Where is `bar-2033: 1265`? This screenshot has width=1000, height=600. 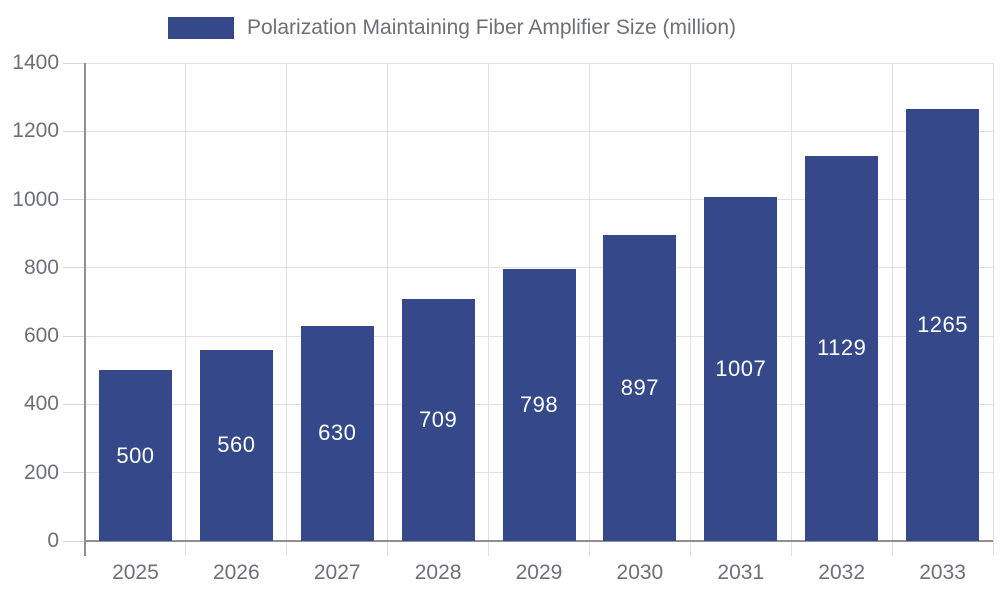
bar-2033: 1265 is located at coordinates (943, 325).